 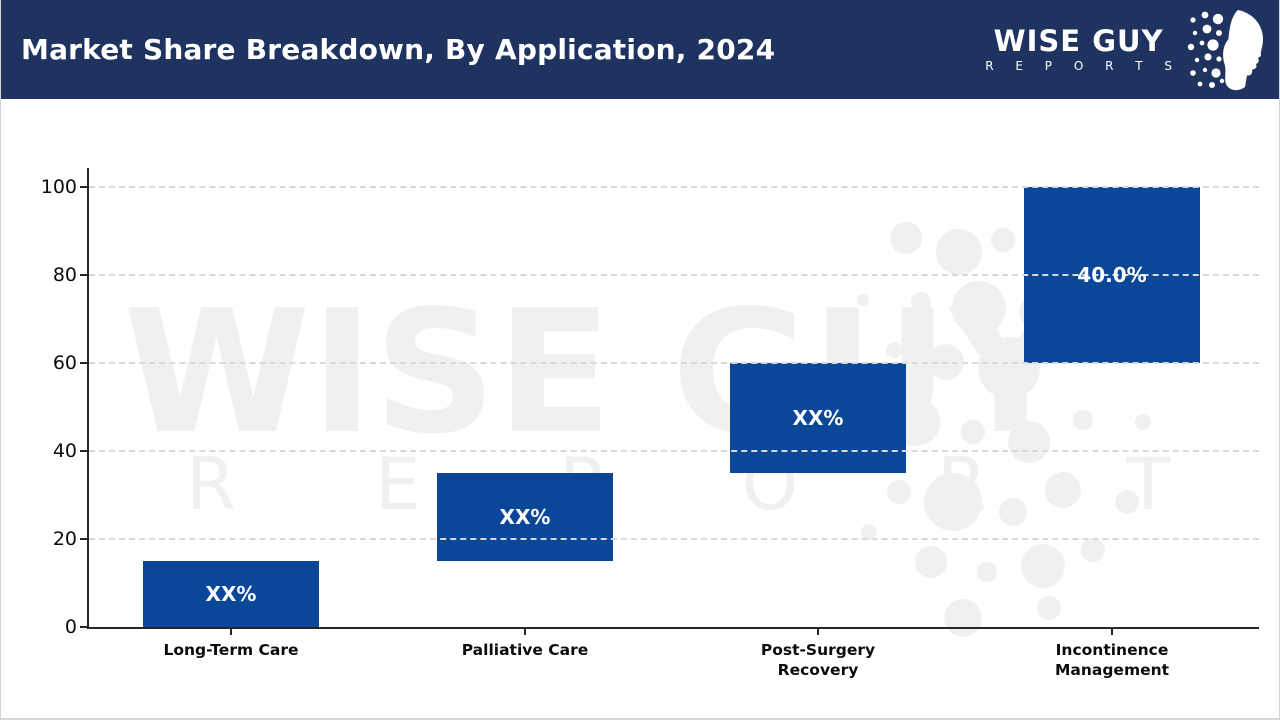 What do you see at coordinates (64, 451) in the screenshot?
I see `y-tick-label: 40` at bounding box center [64, 451].